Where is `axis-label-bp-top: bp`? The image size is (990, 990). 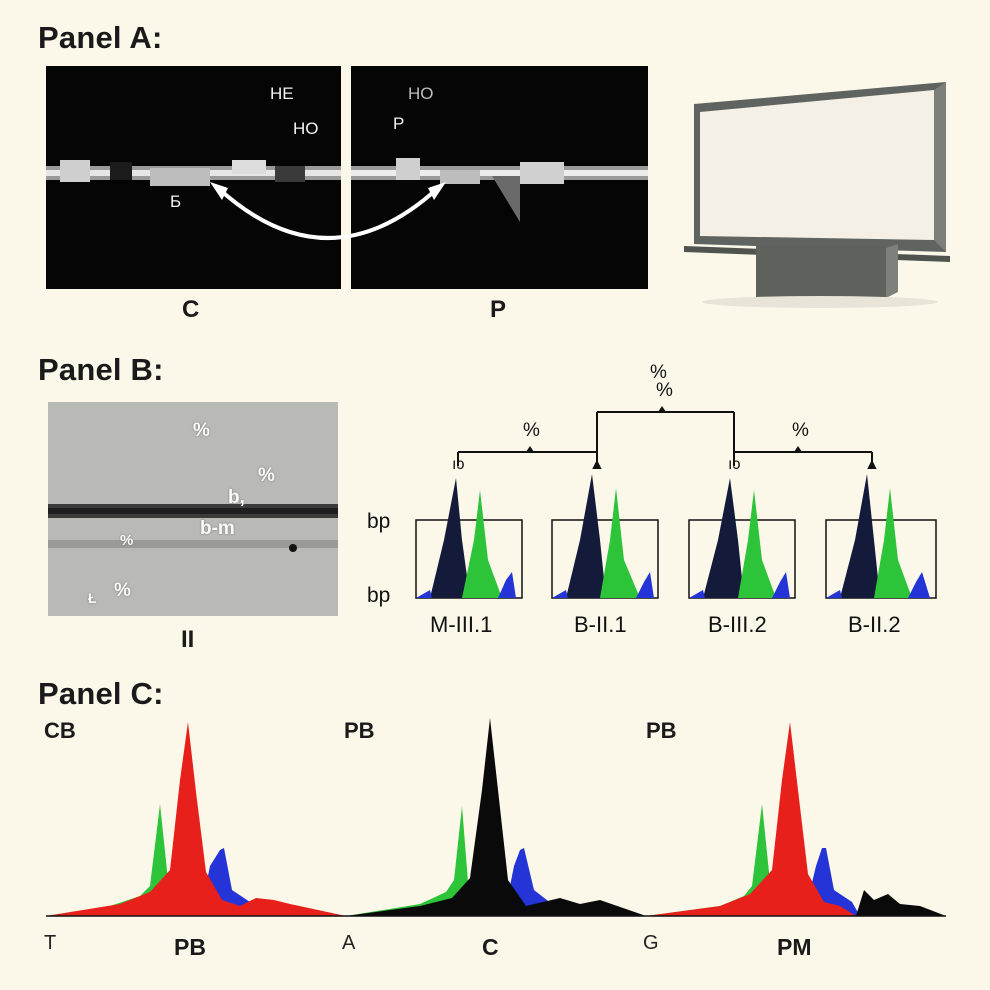
axis-label-bp-top: bp is located at coordinates (379, 521).